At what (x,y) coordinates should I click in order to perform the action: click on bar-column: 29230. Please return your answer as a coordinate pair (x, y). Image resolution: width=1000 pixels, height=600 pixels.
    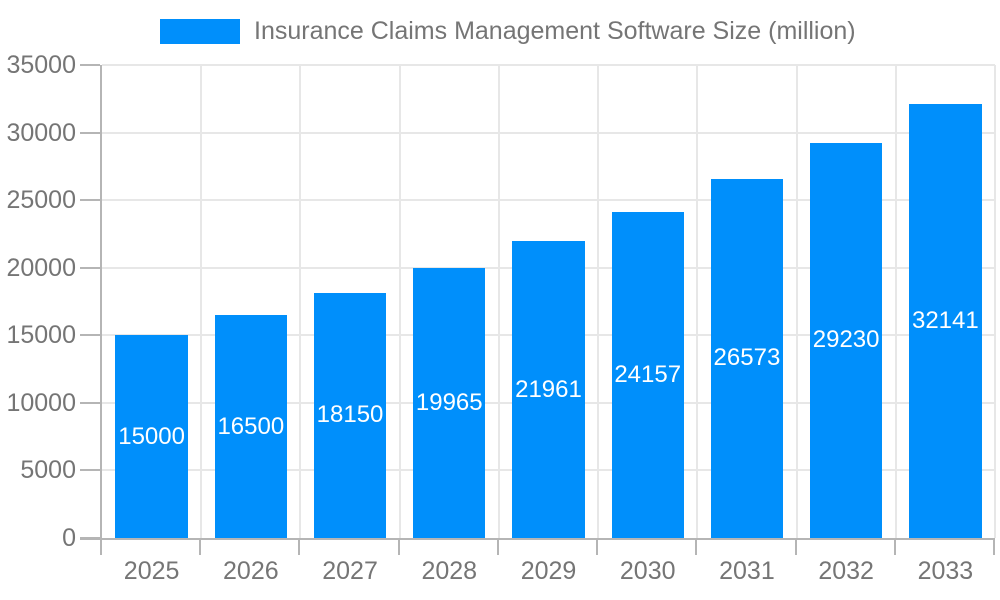
    Looking at the image, I should click on (846, 301).